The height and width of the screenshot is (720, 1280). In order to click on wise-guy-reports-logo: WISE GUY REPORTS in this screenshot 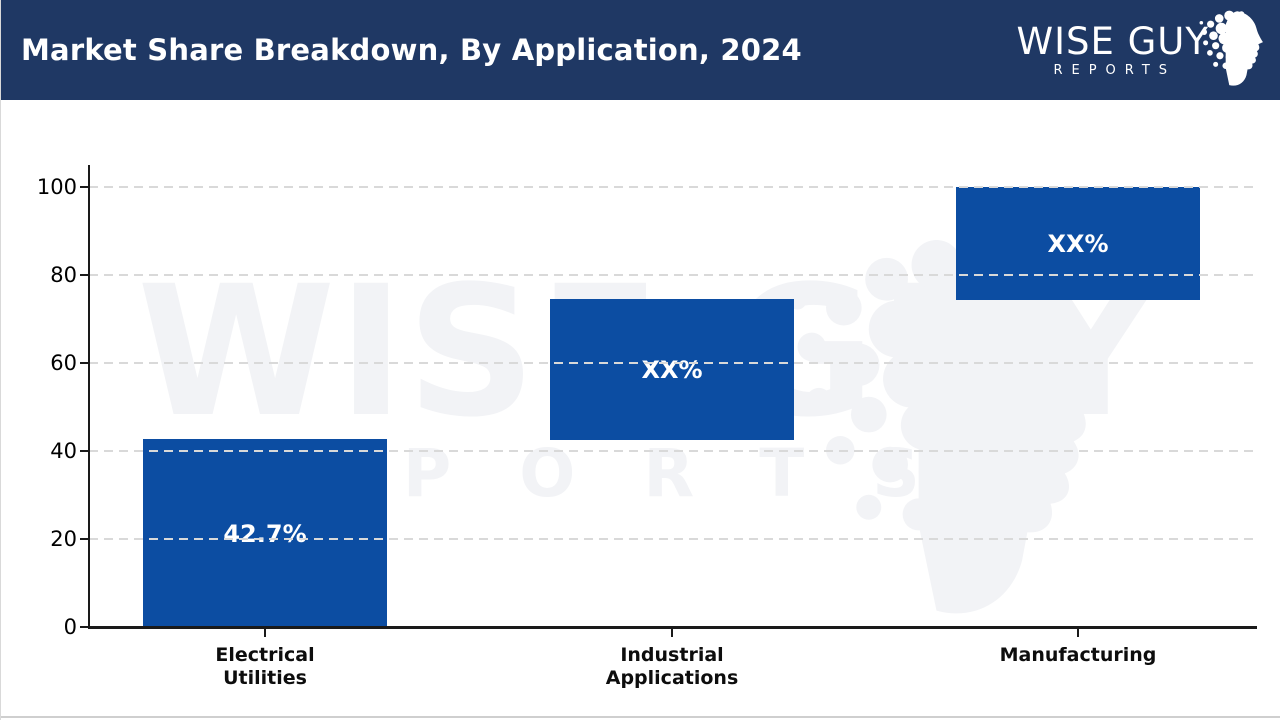, I will do `click(1146, 50)`.